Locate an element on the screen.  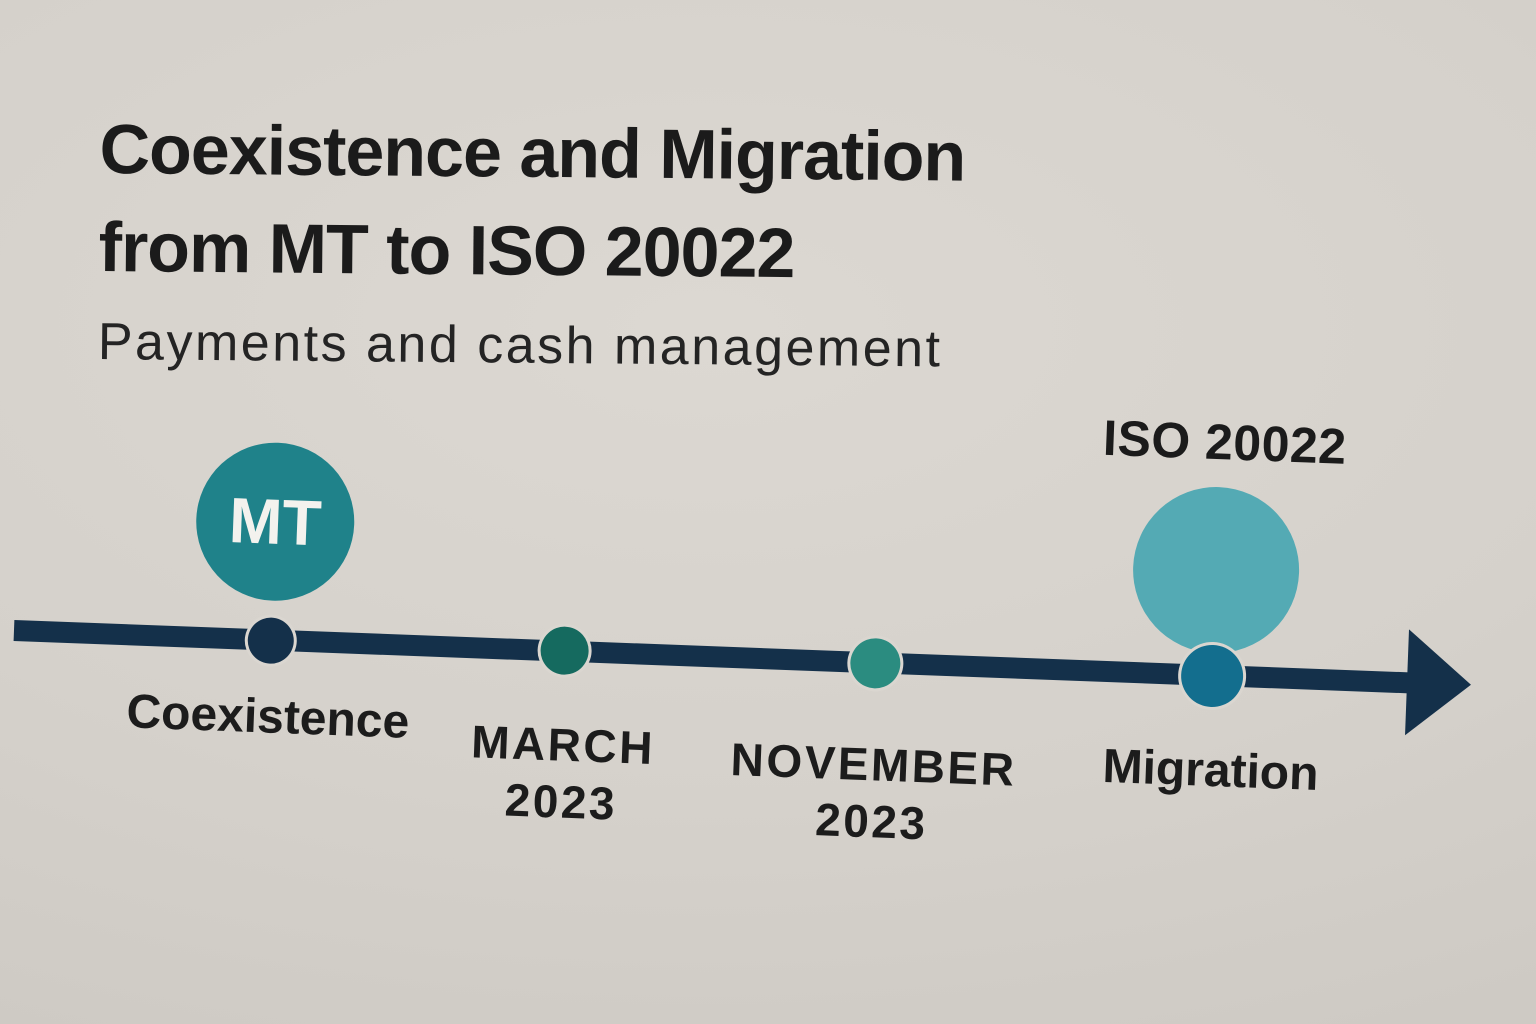
milestone-label-migration: Migration is located at coordinates (1210, 770).